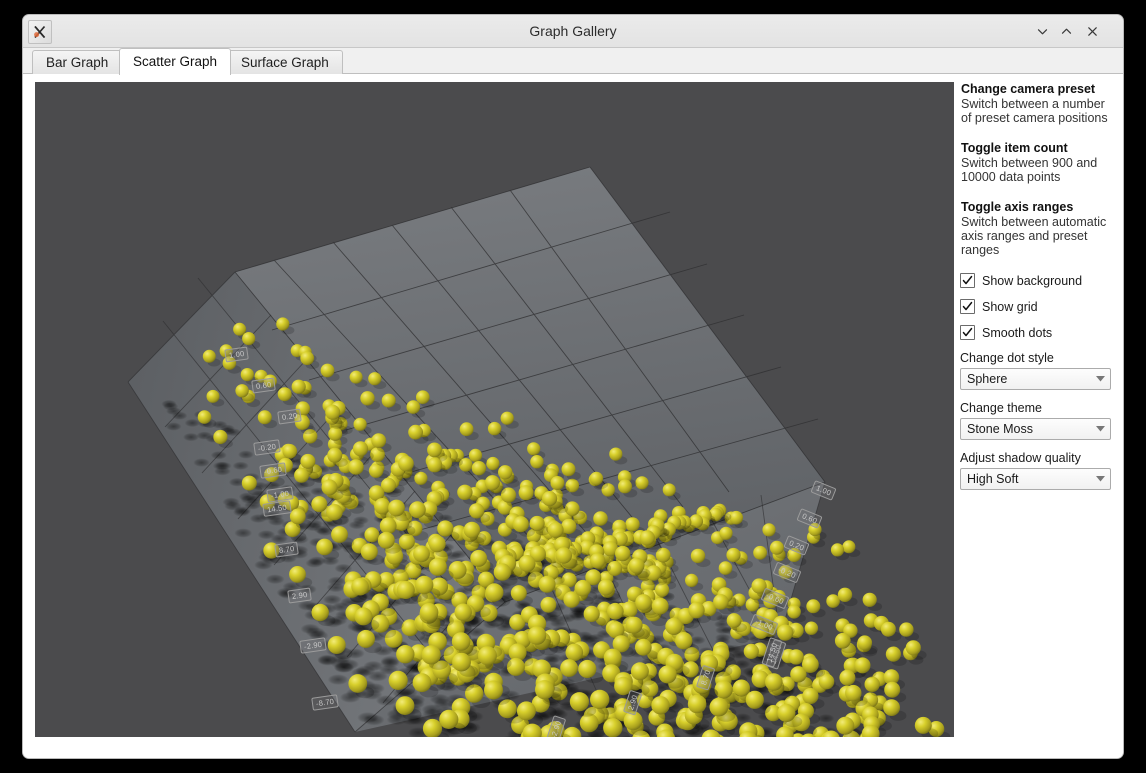 Image resolution: width=1146 pixels, height=773 pixels. Describe the element at coordinates (1007, 358) in the screenshot. I see `dot-style-label: Change dot style` at that location.